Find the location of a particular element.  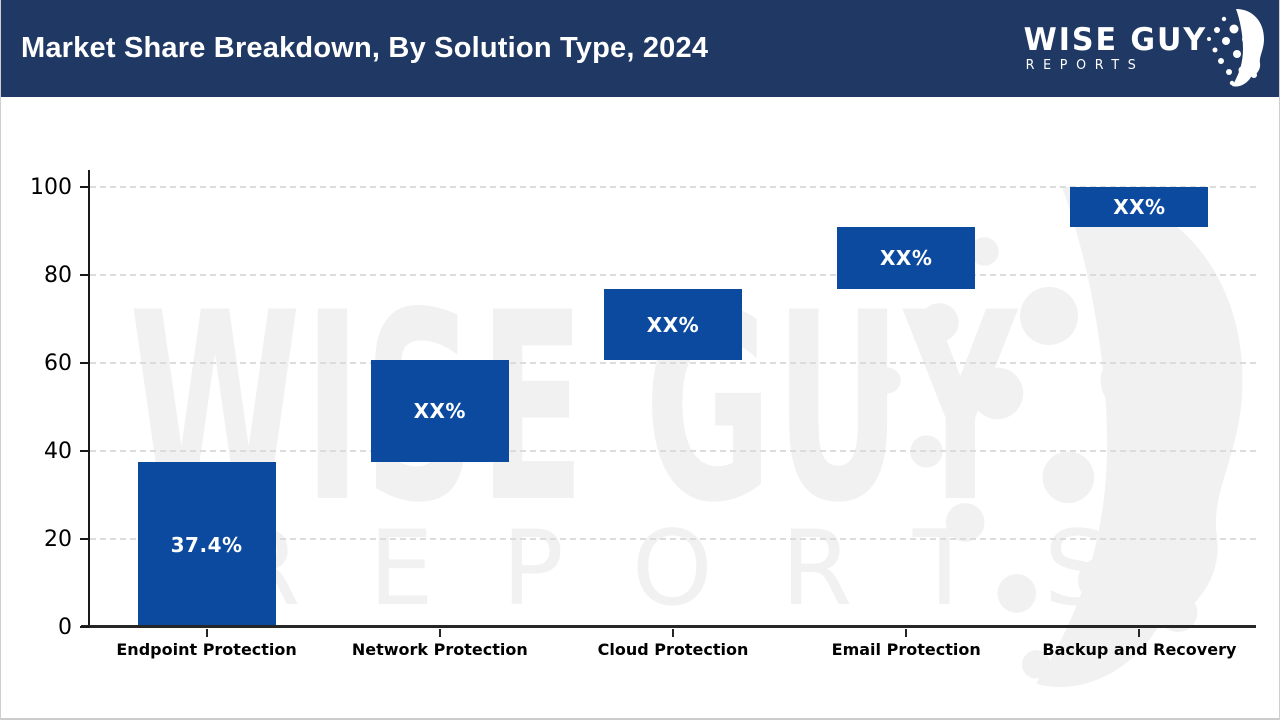

bar-email-protection: XX% is located at coordinates (906, 258).